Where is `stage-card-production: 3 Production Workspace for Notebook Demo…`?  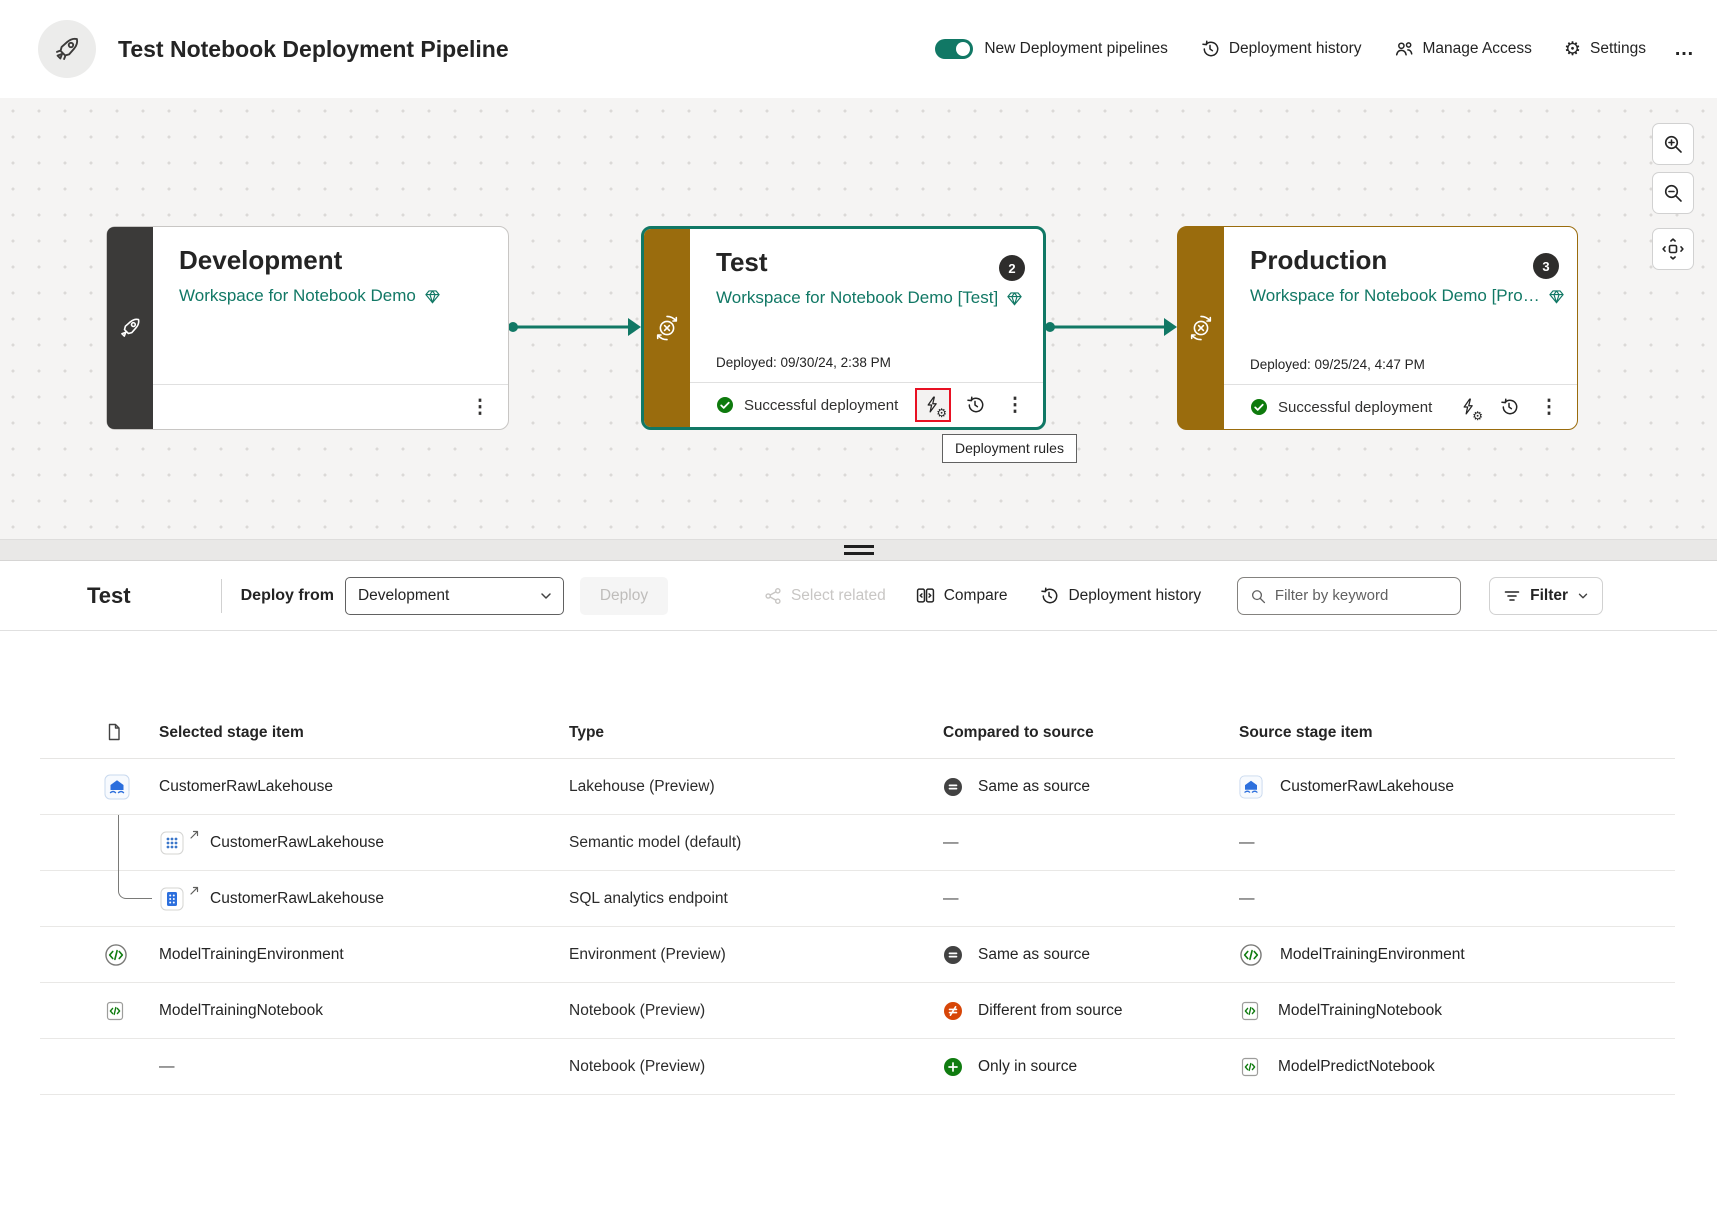 stage-card-production: 3 Production Workspace for Notebook Demo… is located at coordinates (1377, 328).